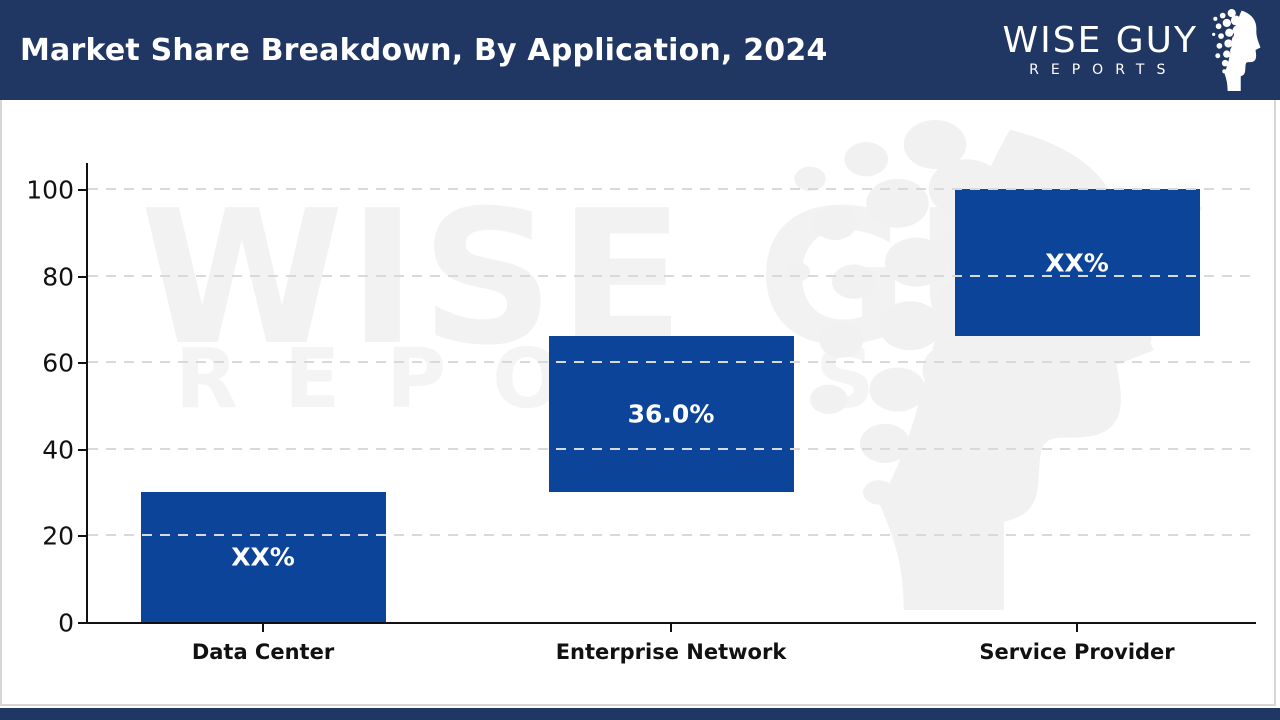  What do you see at coordinates (640, 714) in the screenshot?
I see `footer-bar` at bounding box center [640, 714].